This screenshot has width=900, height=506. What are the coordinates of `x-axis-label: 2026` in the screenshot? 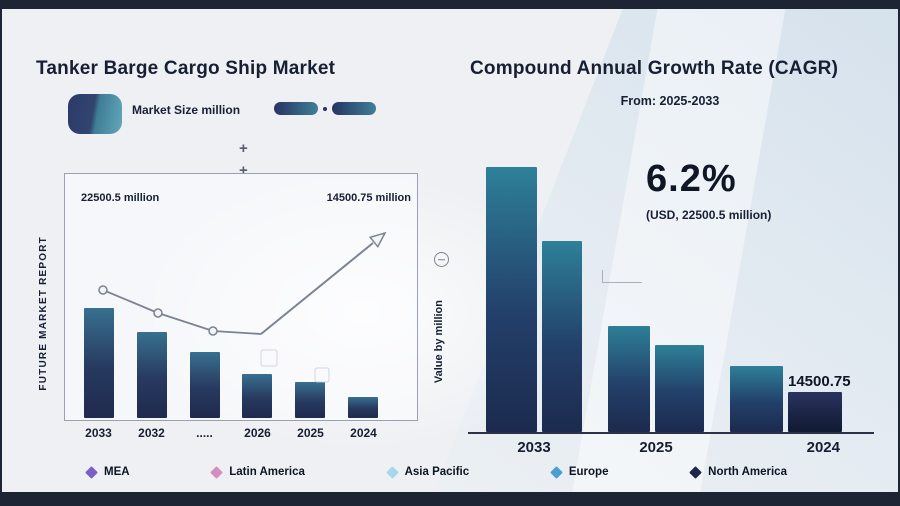 It's located at (257, 433).